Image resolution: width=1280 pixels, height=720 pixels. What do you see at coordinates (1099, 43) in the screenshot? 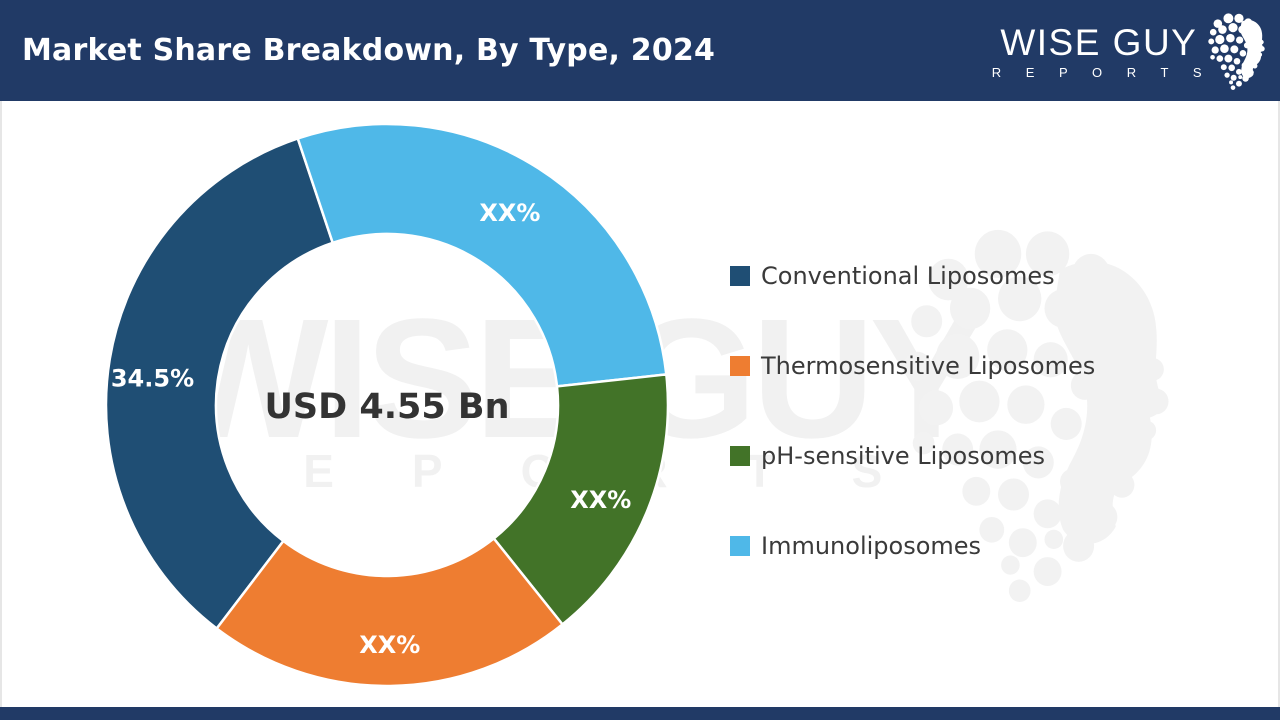
I see `logo-wordmark: WISE GUY` at bounding box center [1099, 43].